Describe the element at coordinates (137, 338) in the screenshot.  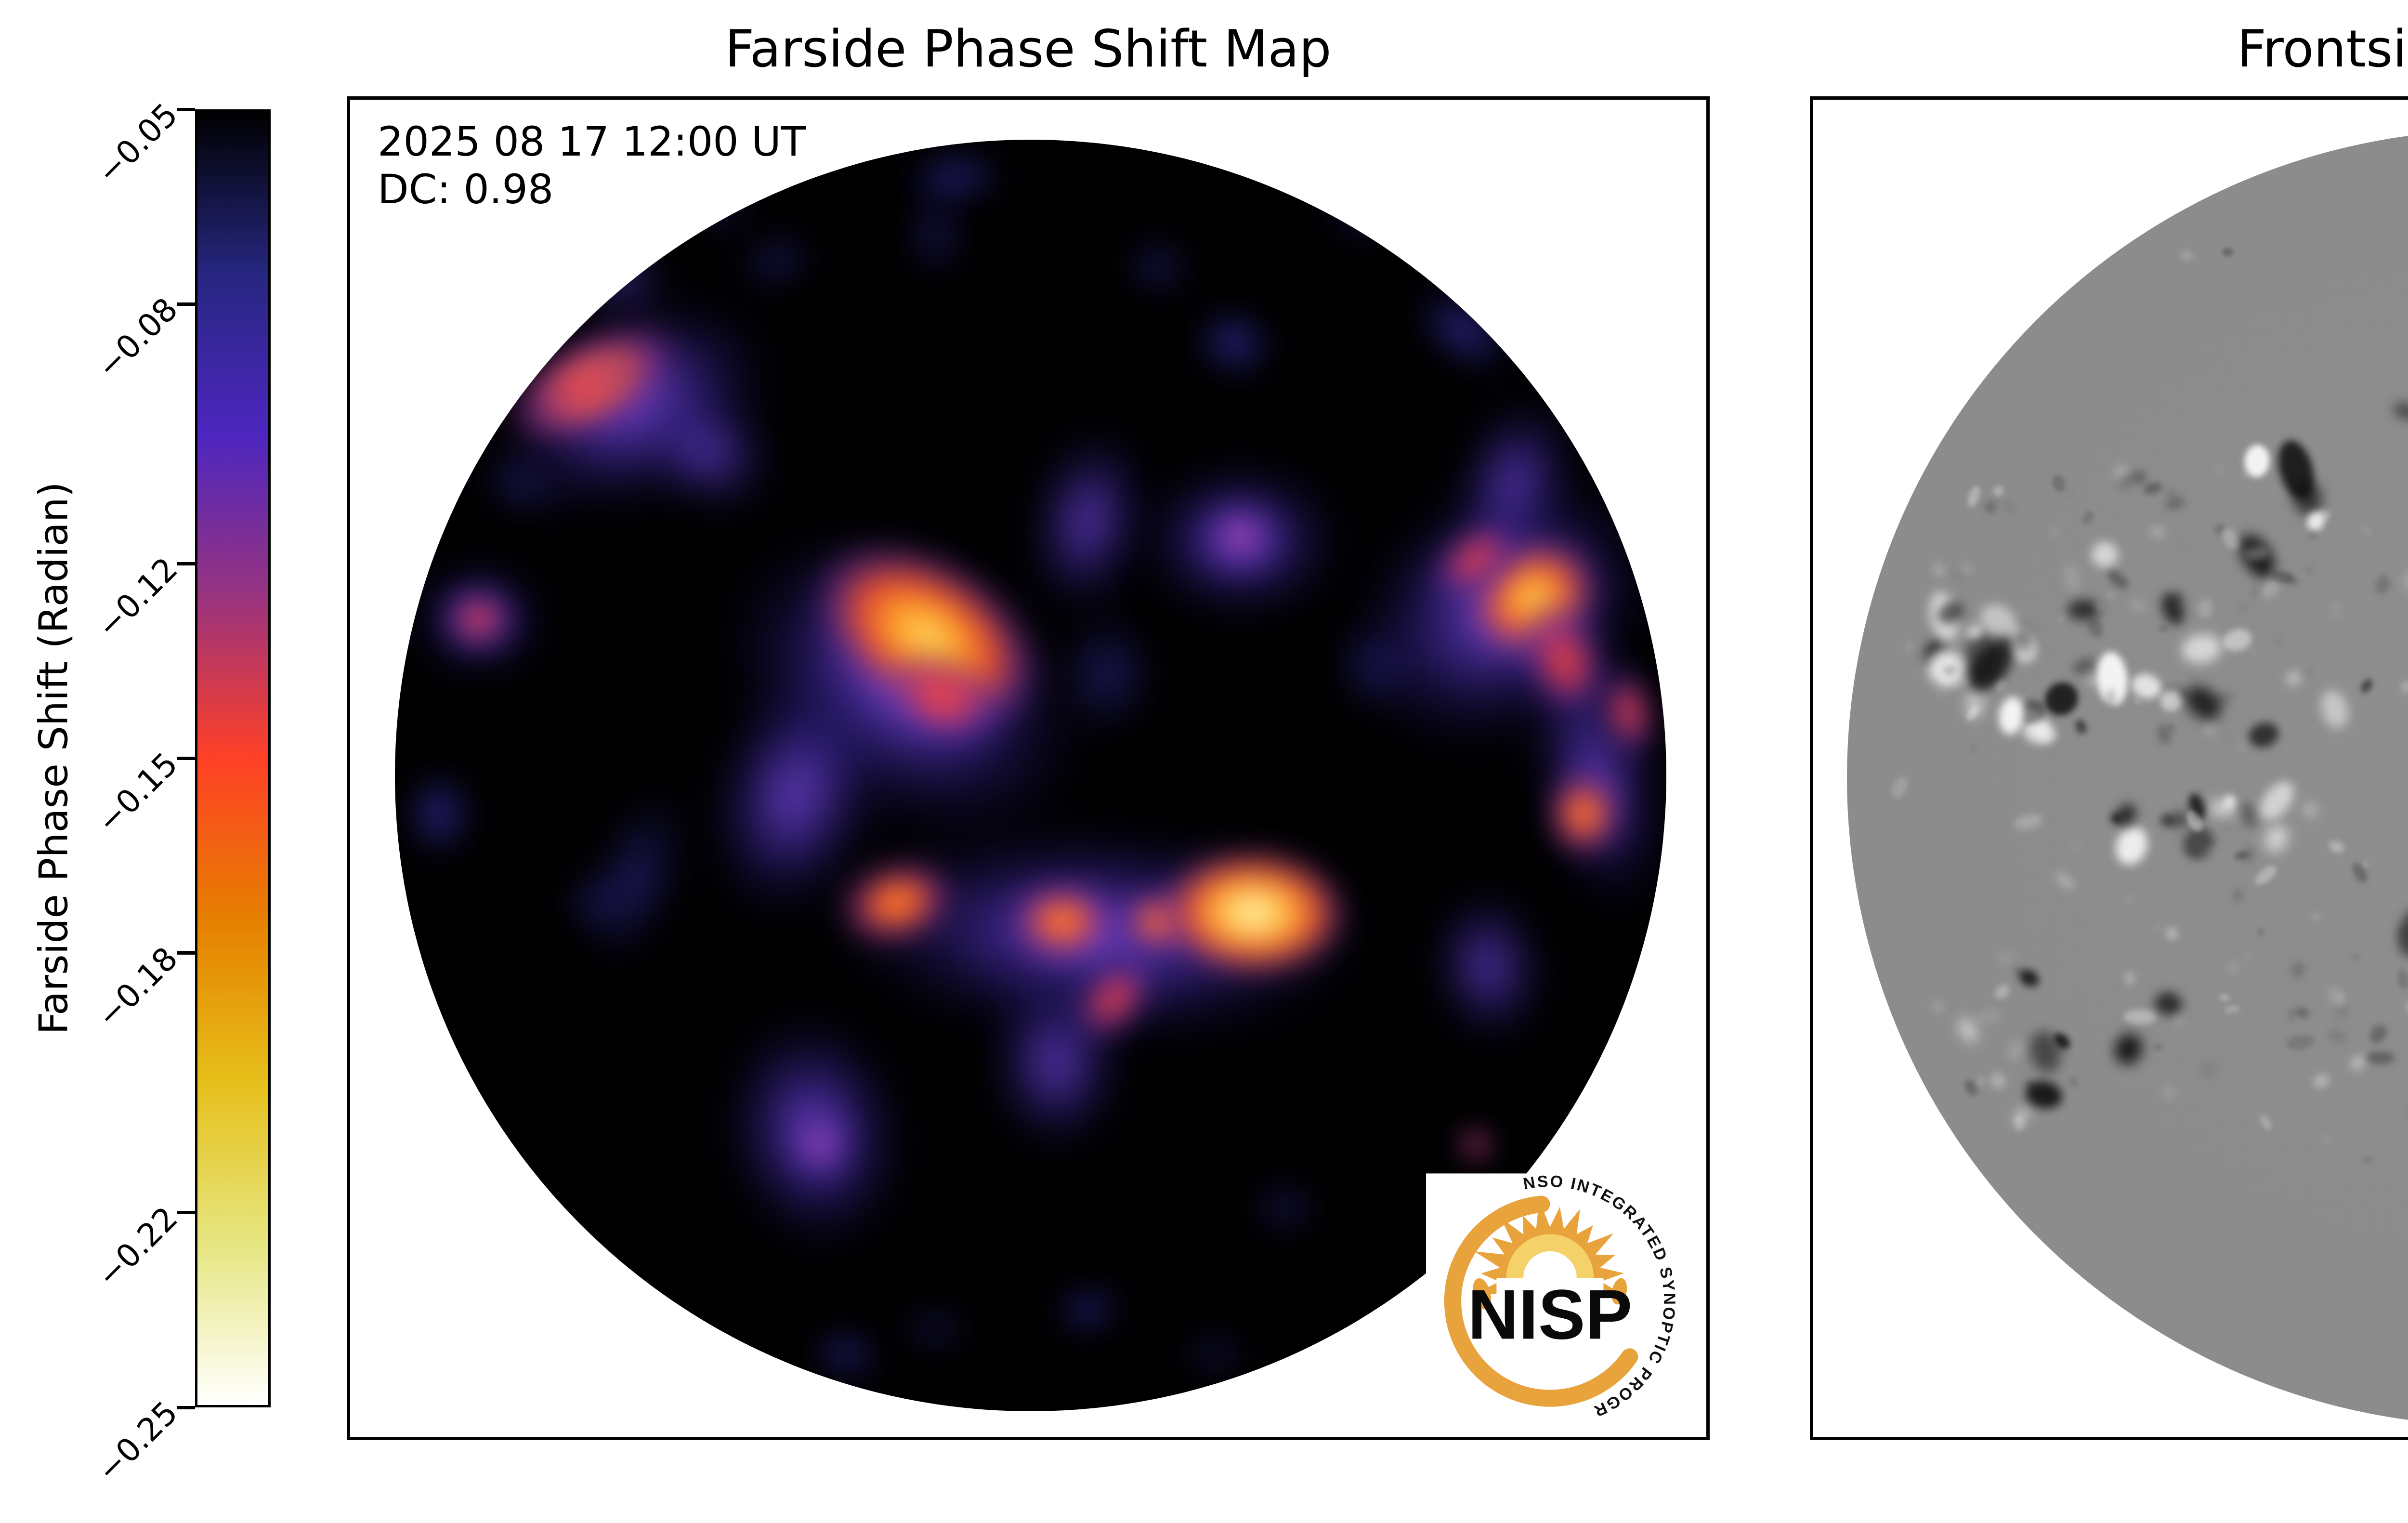
I see `colorbar-tick-label: −0.08` at that location.